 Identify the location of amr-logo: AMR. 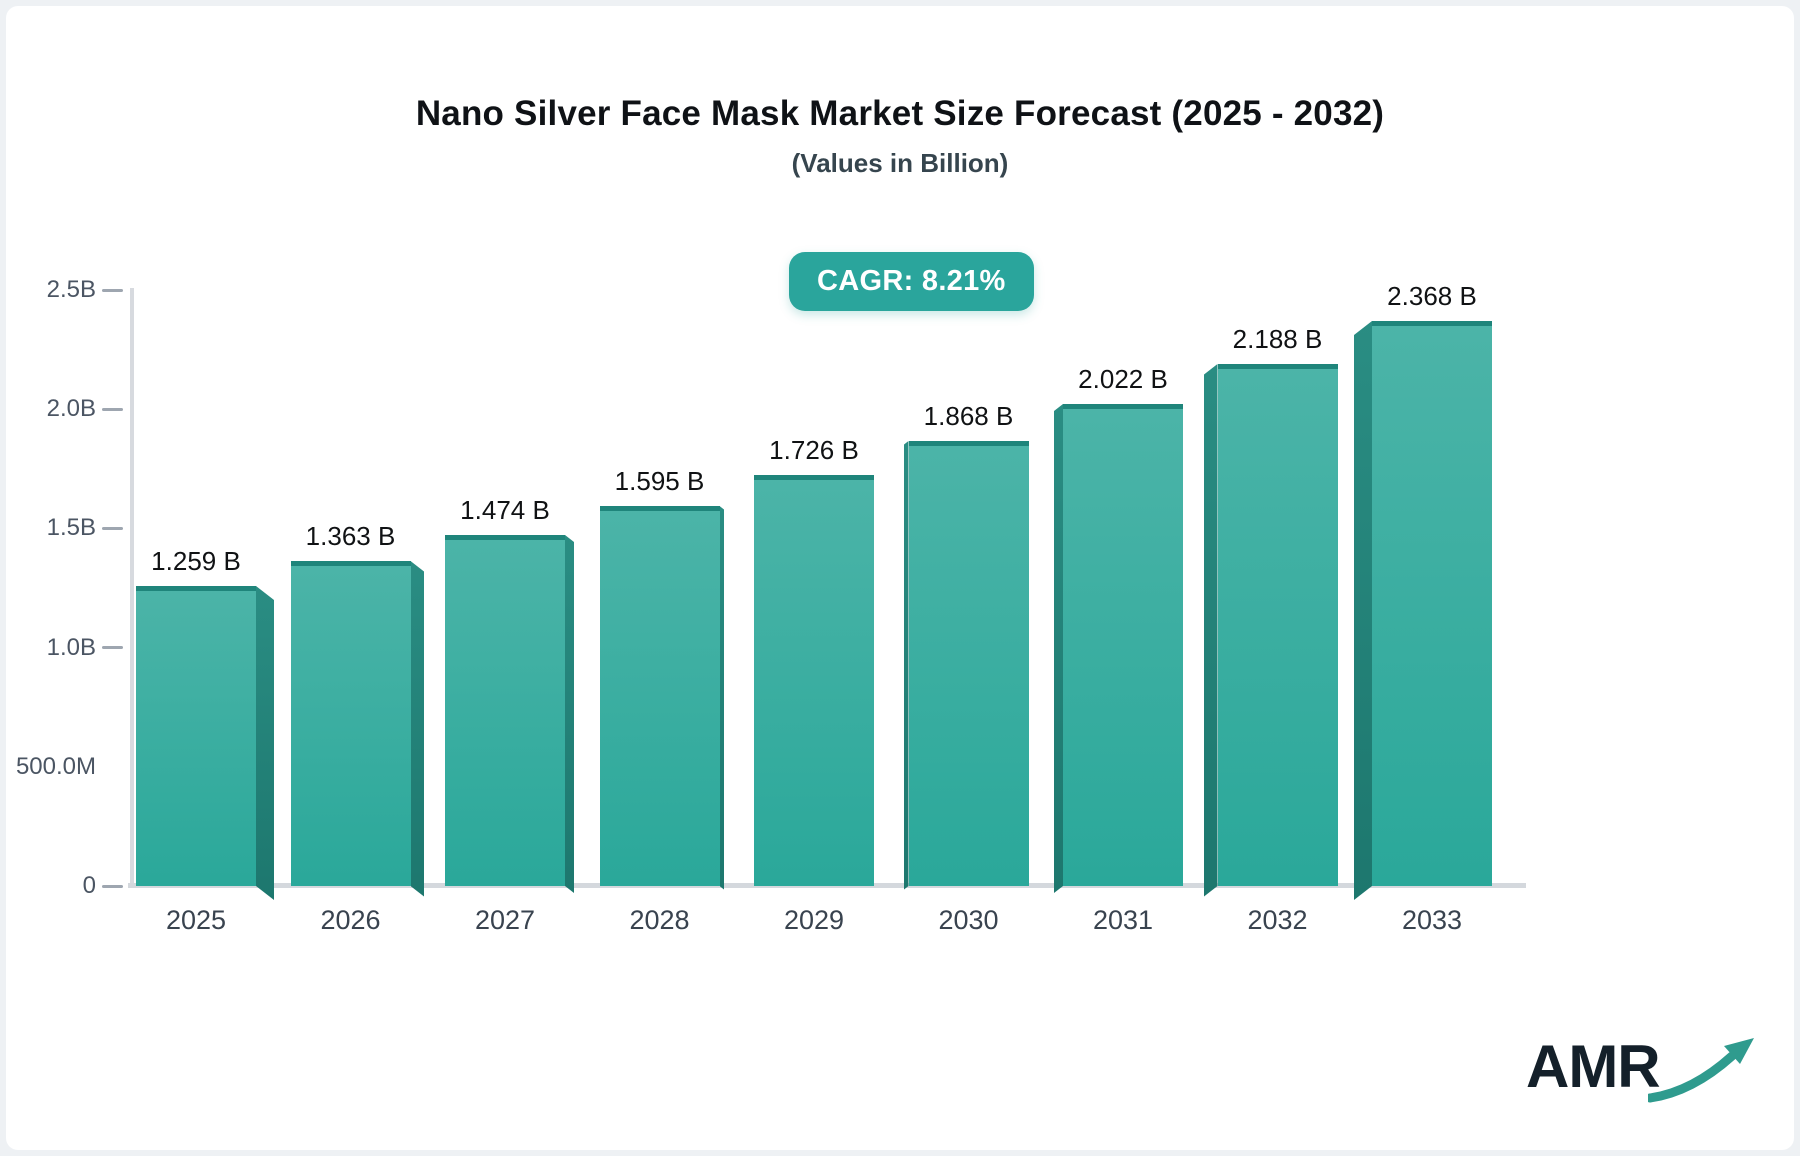
(1637, 1070).